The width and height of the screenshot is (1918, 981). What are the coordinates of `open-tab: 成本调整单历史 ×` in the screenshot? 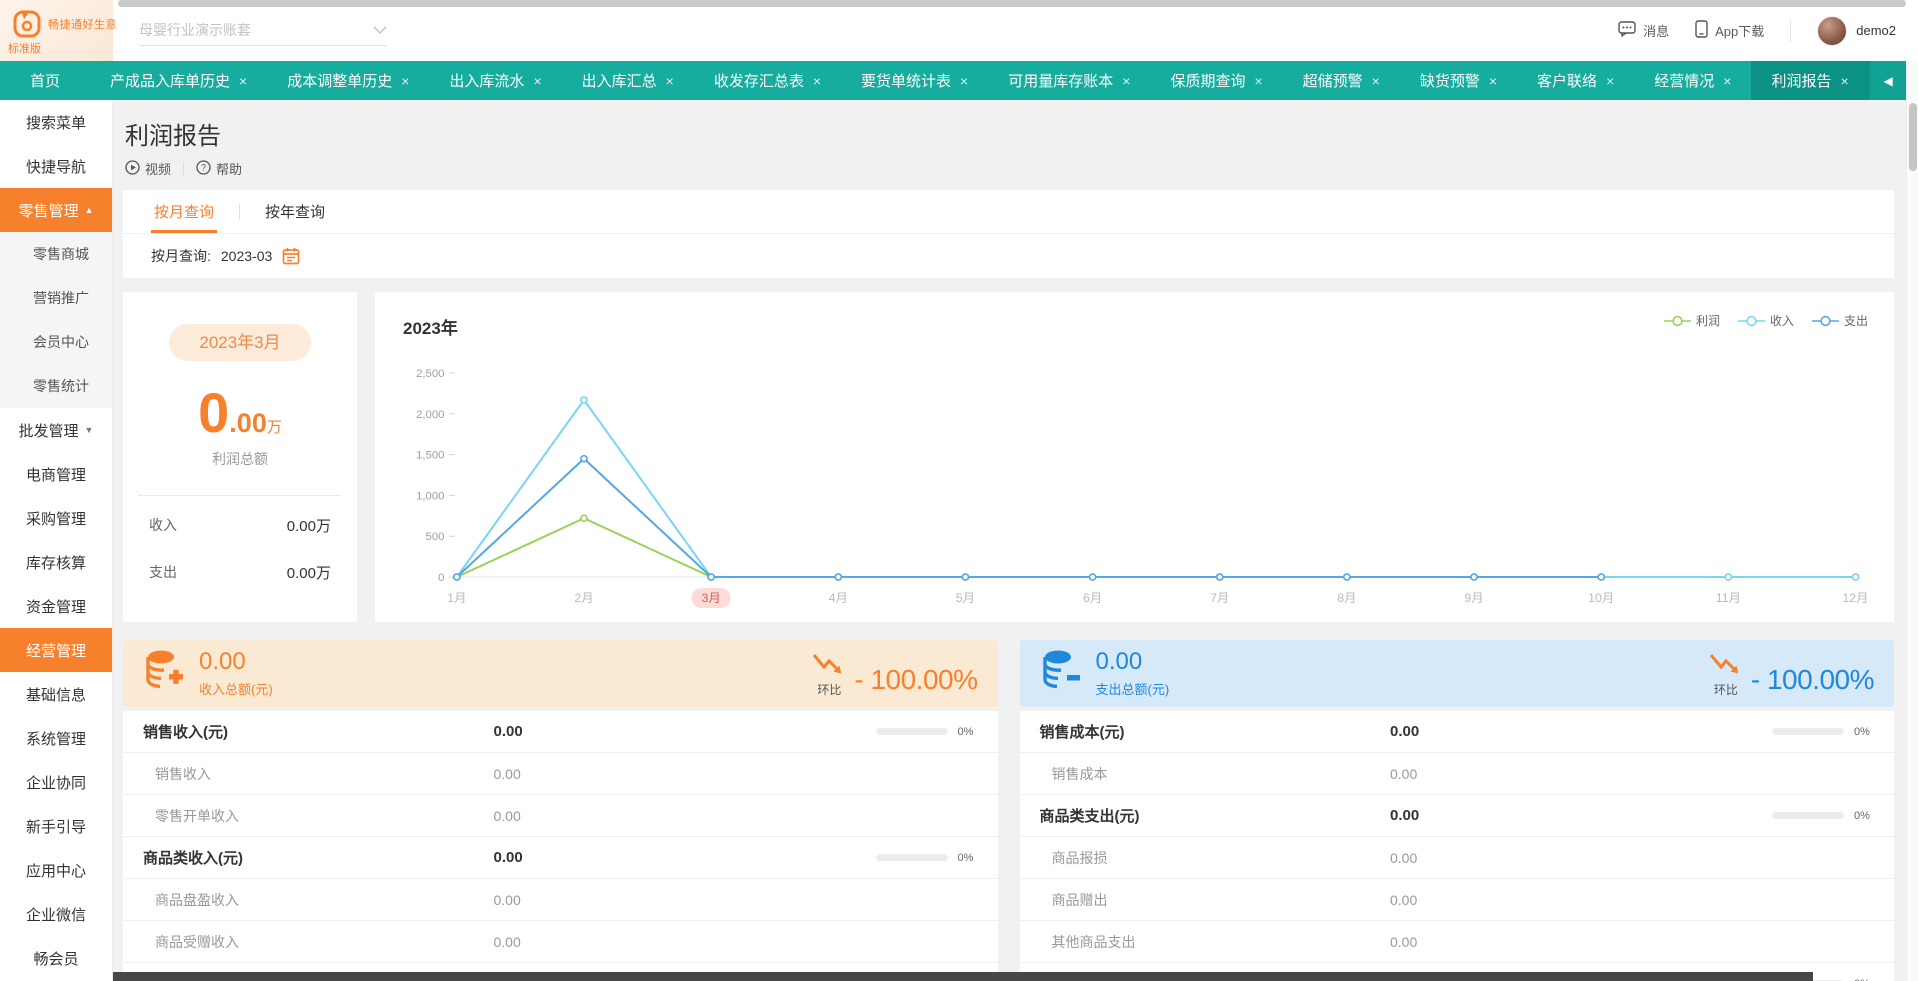 It's located at (348, 80).